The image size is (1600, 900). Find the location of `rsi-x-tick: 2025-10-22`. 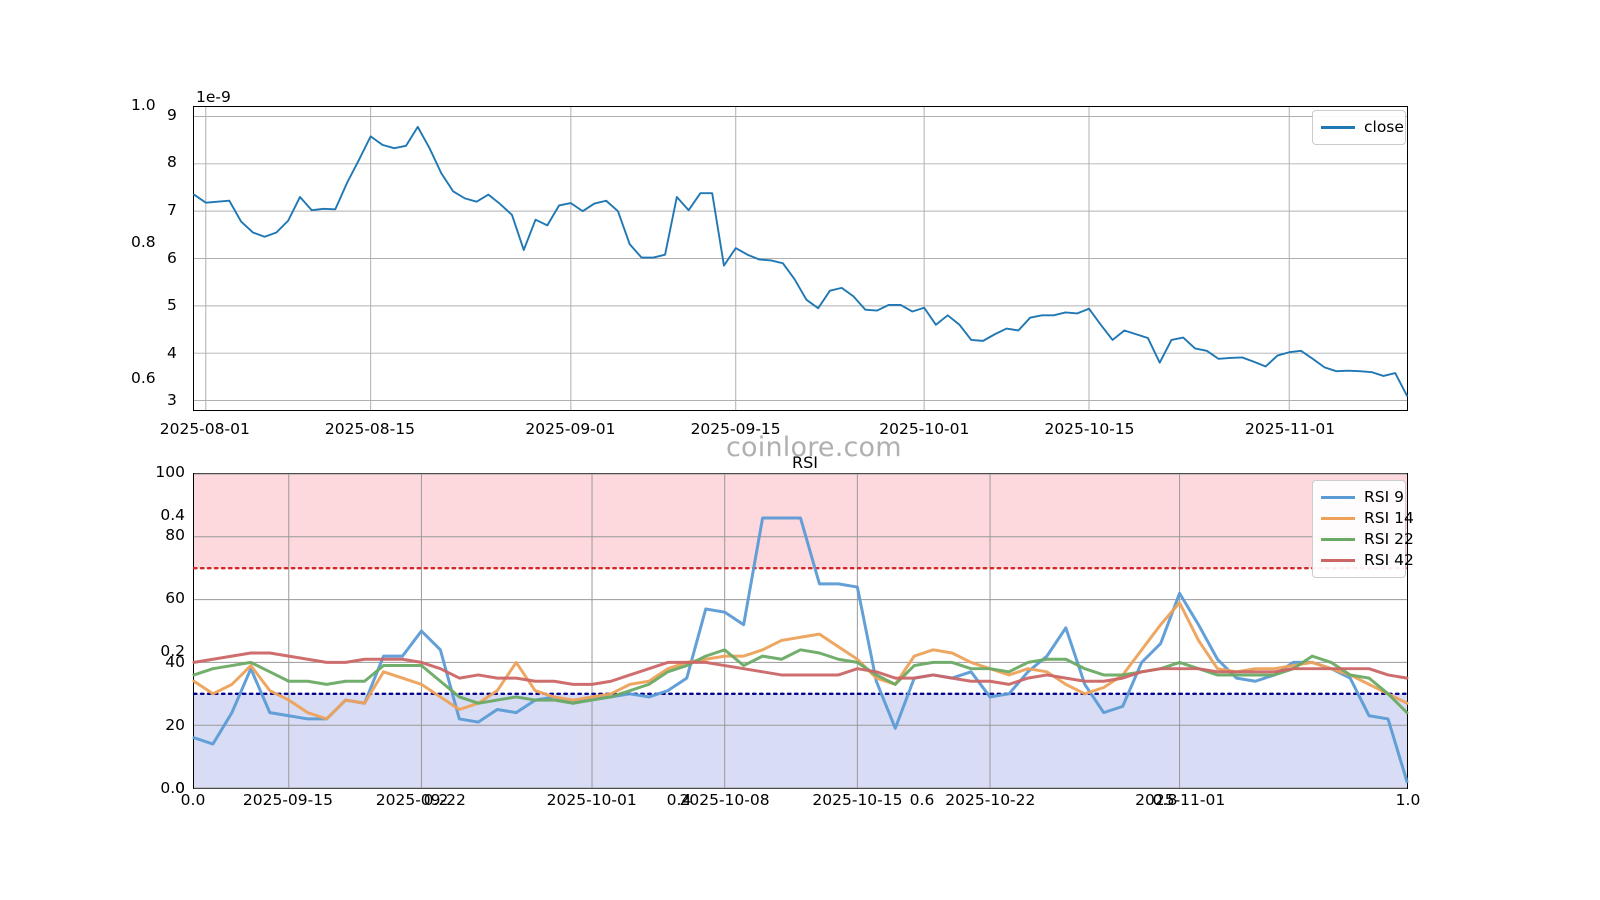

rsi-x-tick: 2025-10-22 is located at coordinates (990, 800).